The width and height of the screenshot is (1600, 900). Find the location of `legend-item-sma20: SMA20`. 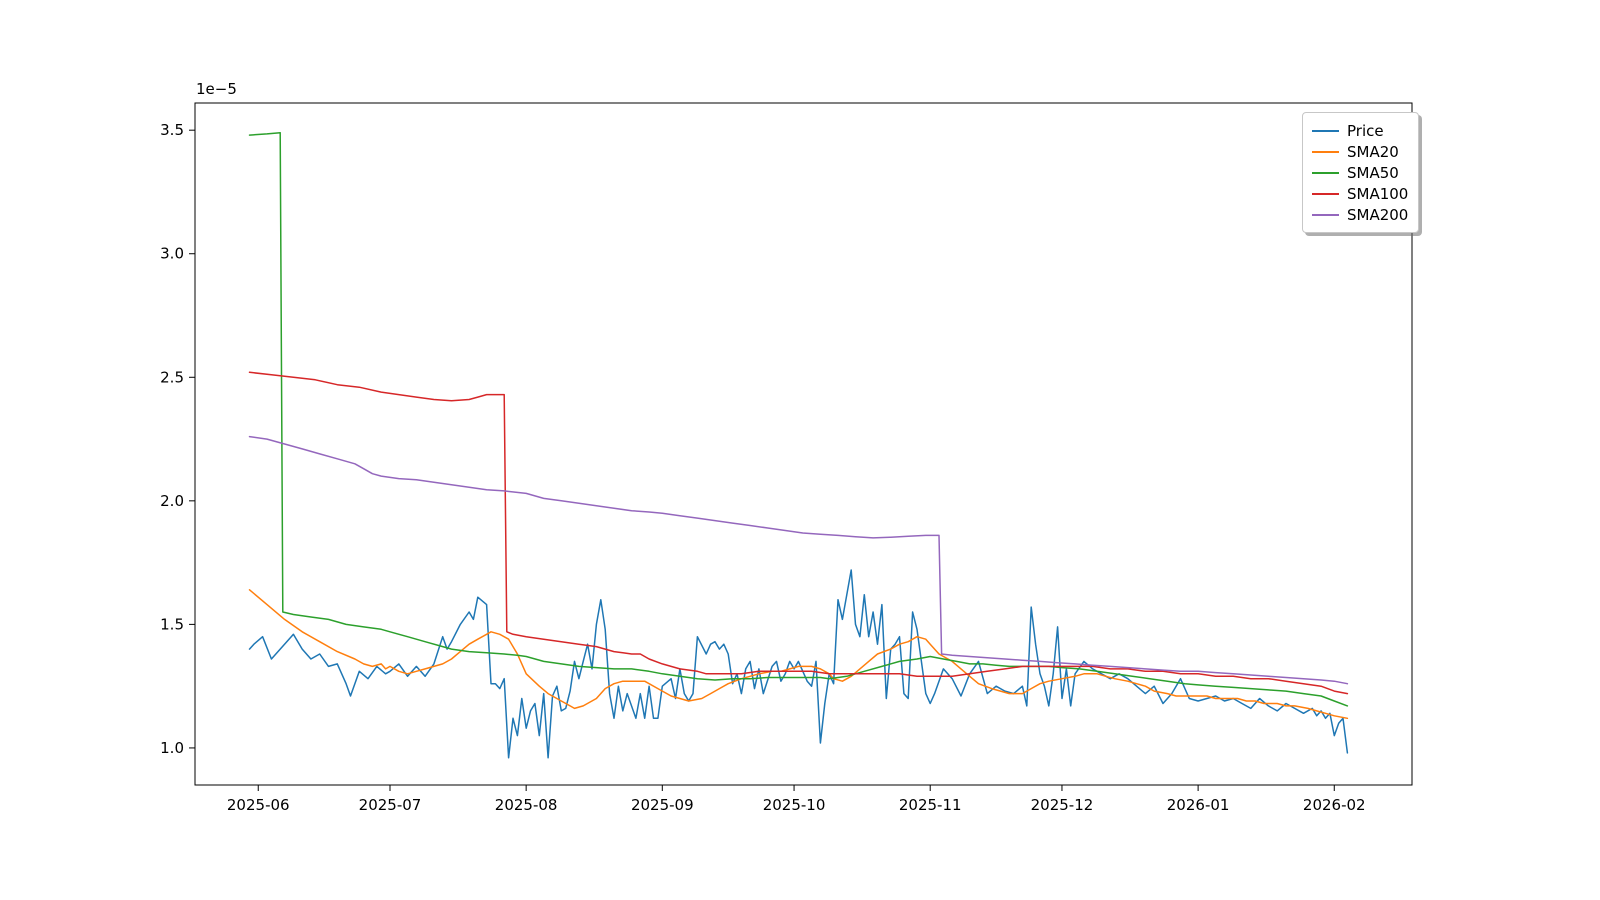

legend-item-sma20: SMA20 is located at coordinates (1360, 151).